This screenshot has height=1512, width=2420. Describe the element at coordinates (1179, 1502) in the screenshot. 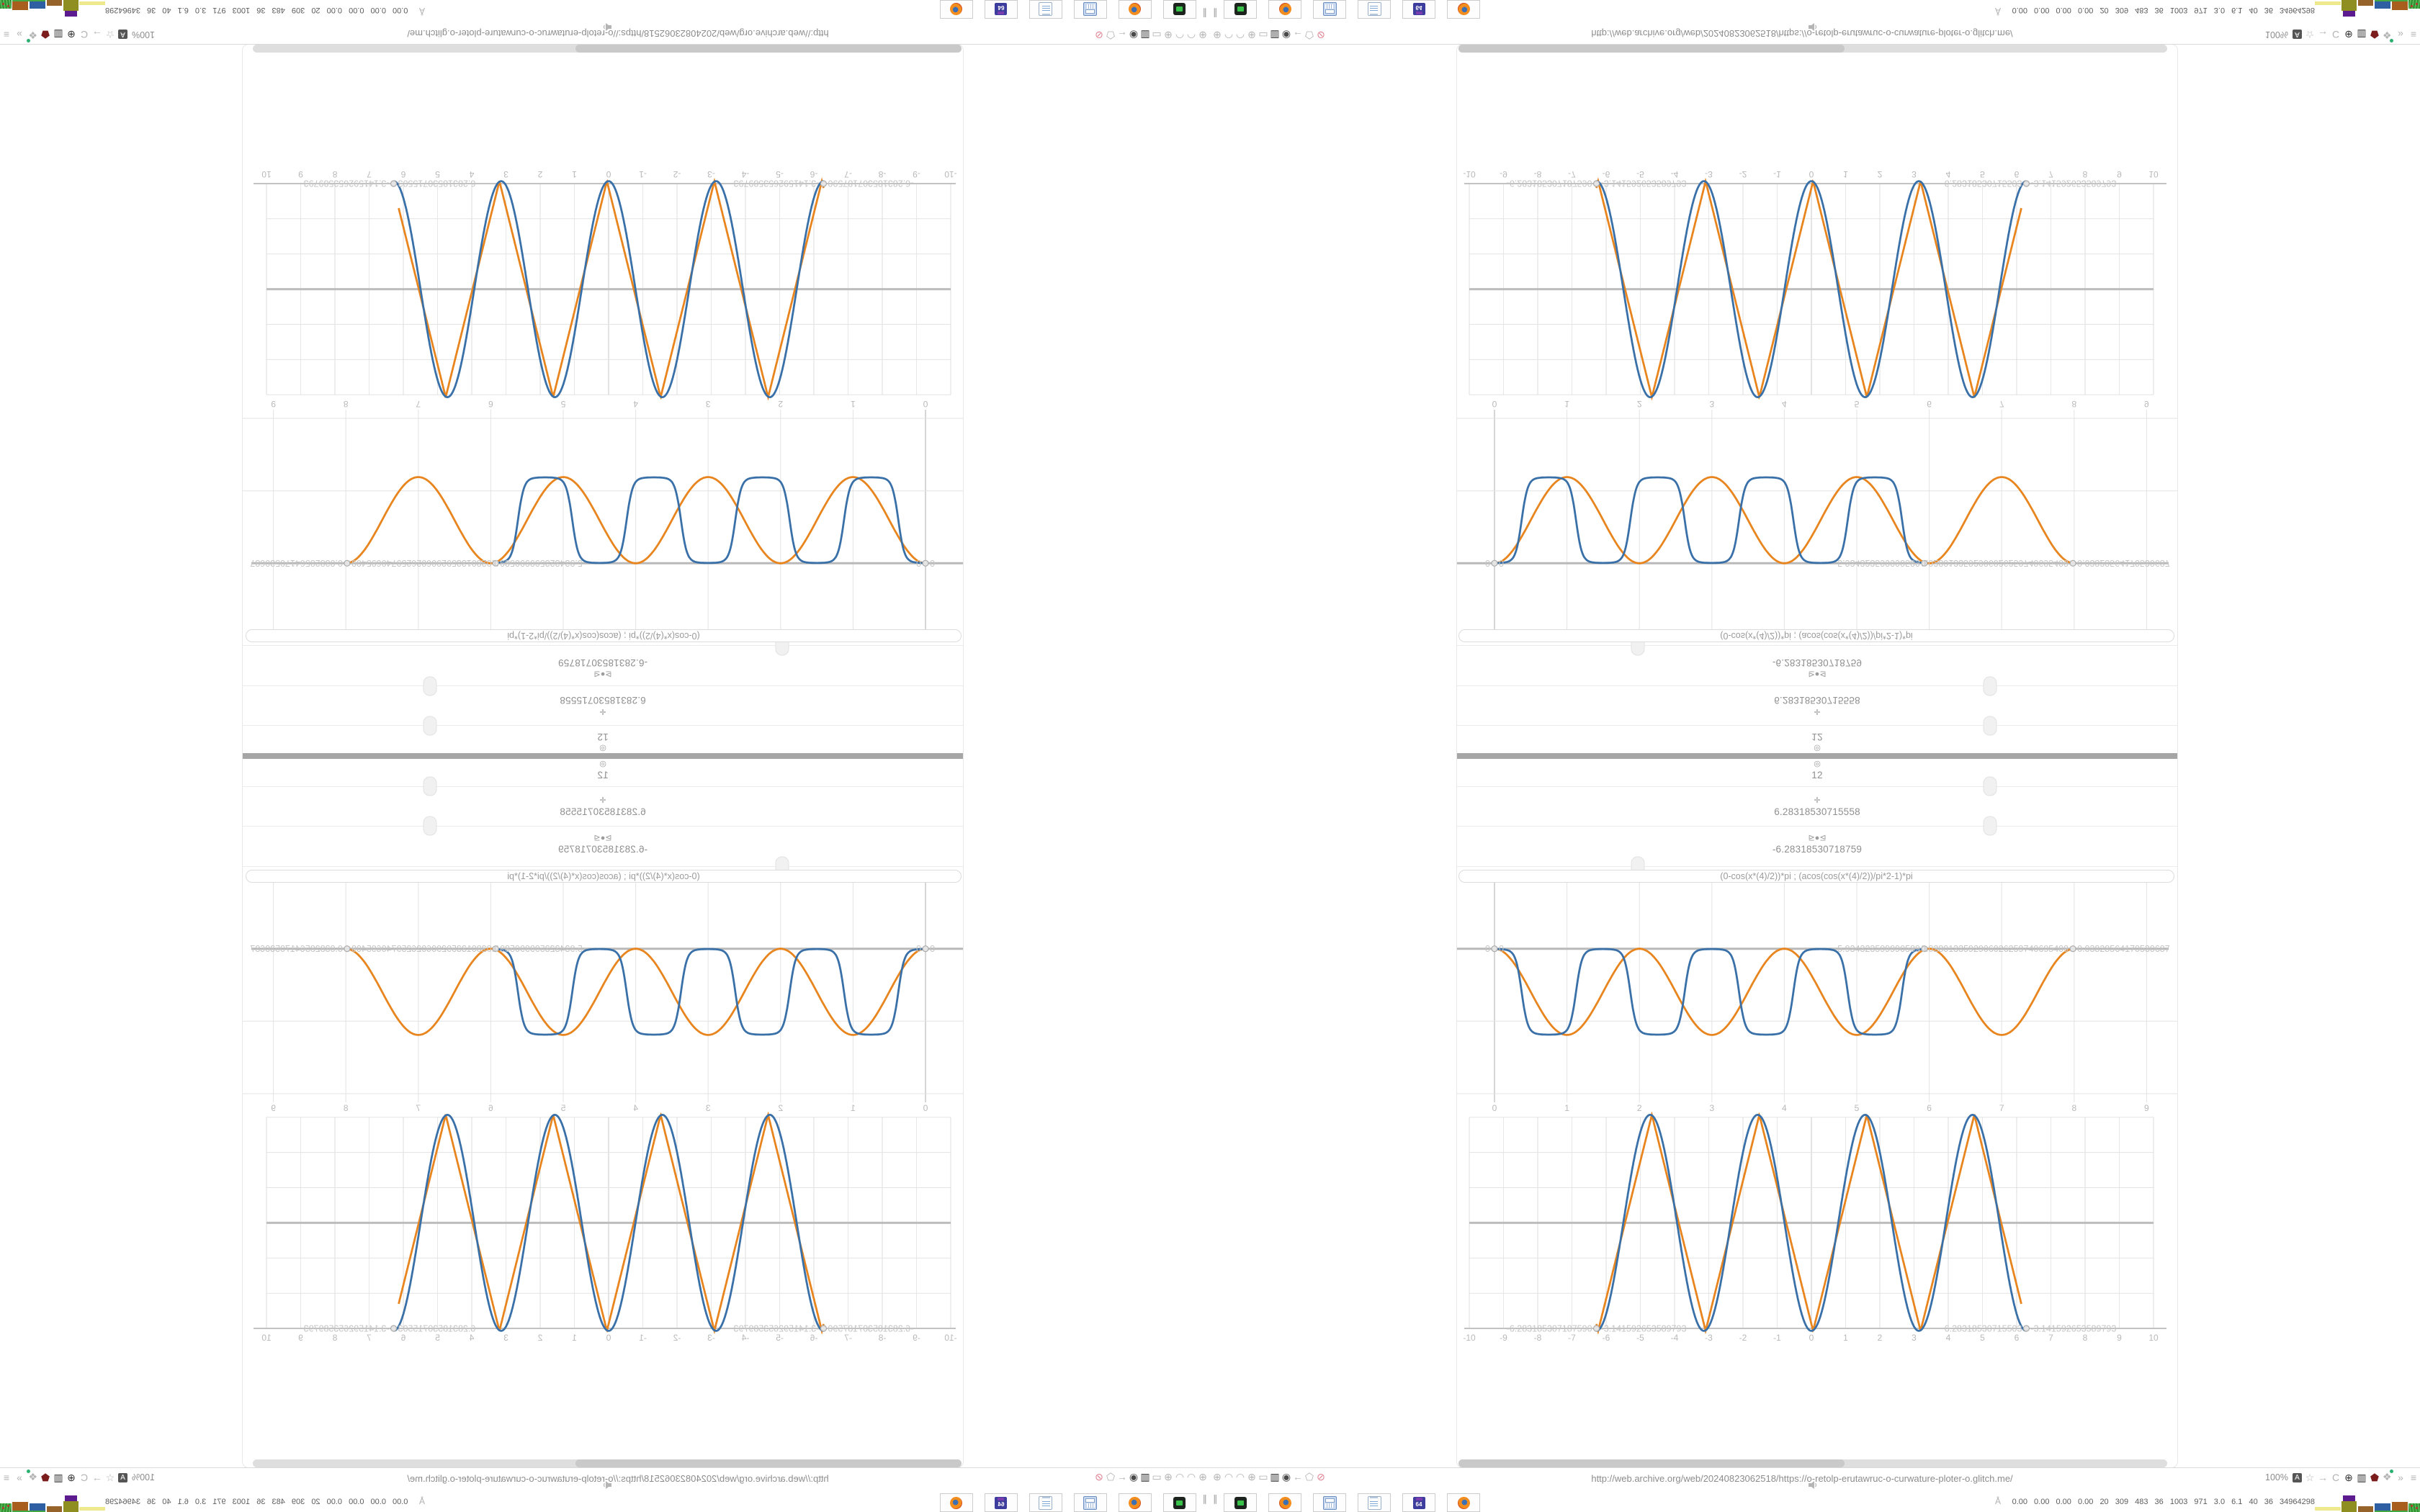

I see `app-button-terminal` at that location.